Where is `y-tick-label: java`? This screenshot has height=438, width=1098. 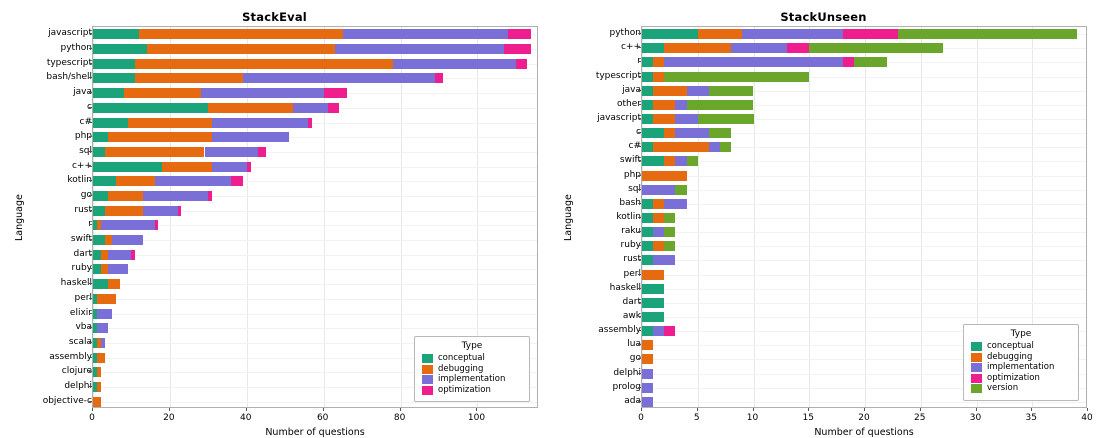 y-tick-label: java is located at coordinates (631, 89).